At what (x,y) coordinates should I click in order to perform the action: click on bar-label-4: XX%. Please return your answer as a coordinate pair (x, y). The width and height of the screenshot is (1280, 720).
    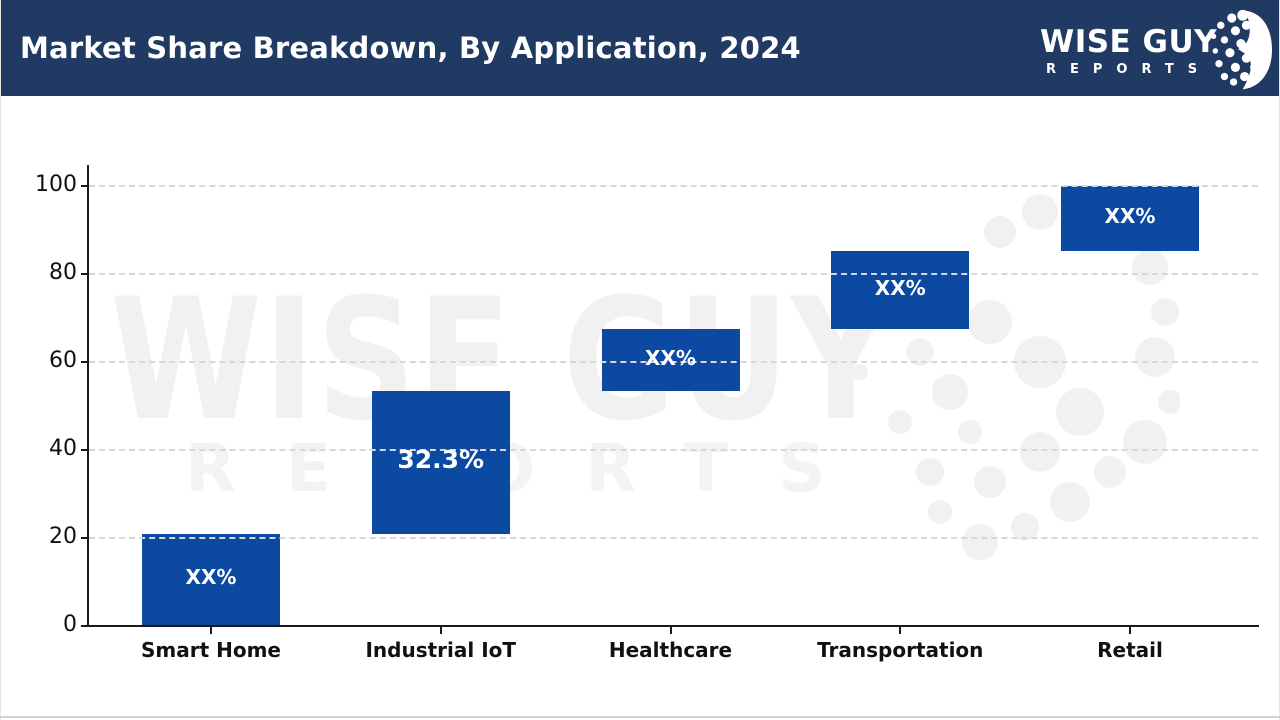
    Looking at the image, I should click on (1130, 215).